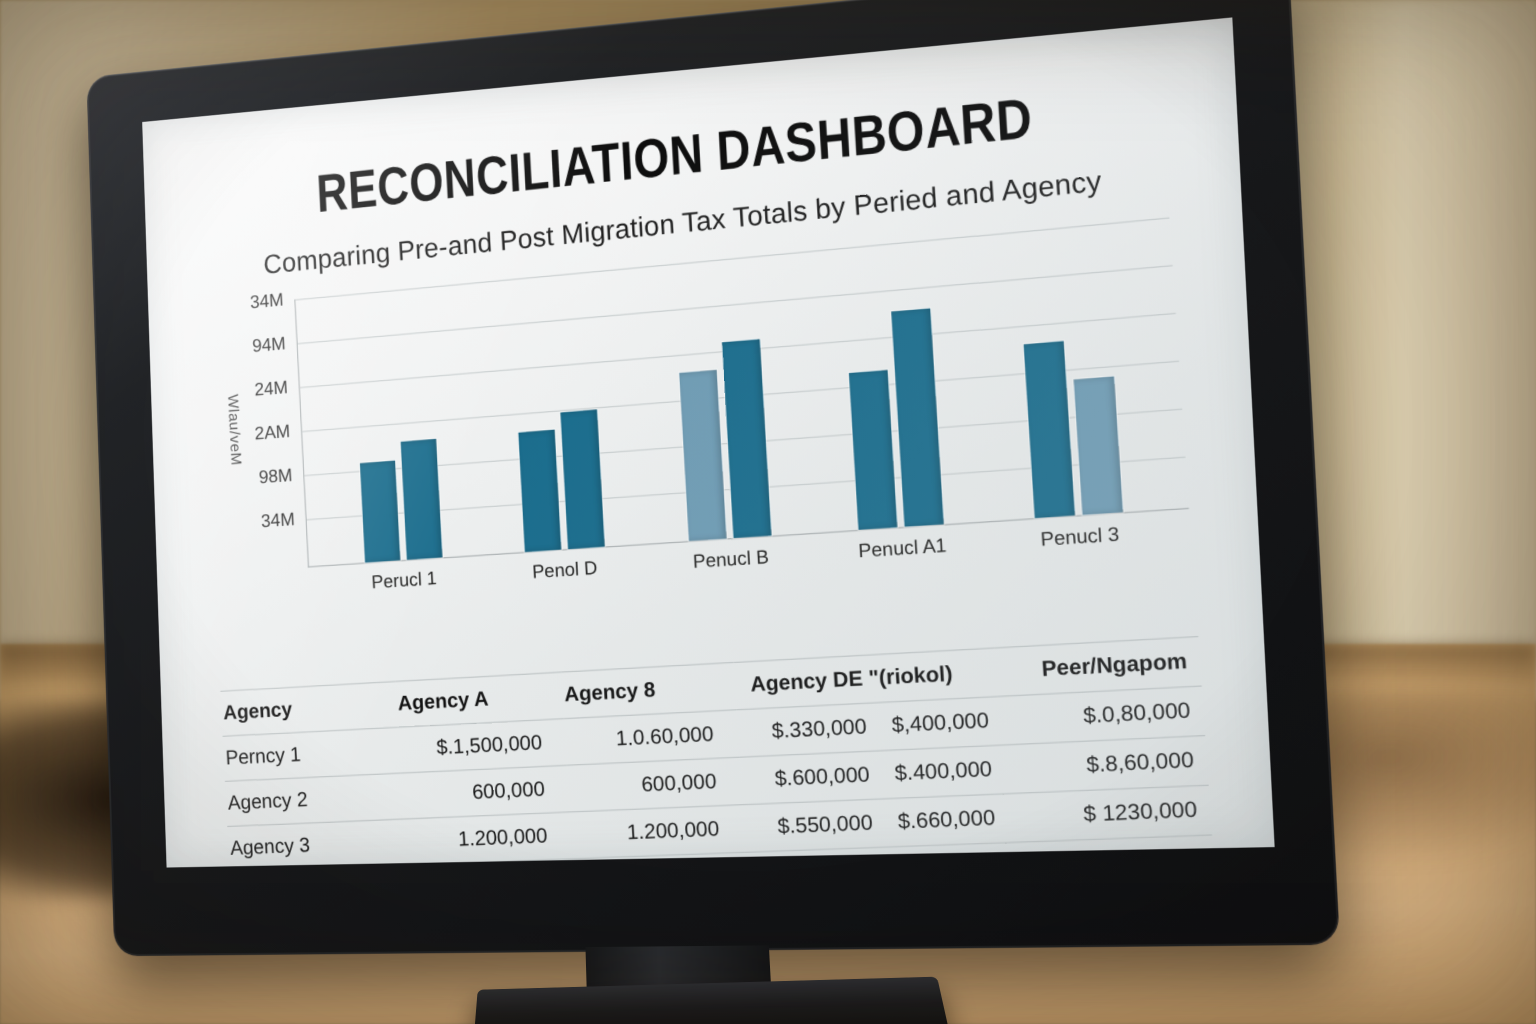 Image resolution: width=1536 pixels, height=1024 pixels. What do you see at coordinates (482, 746) in the screenshot?
I see `cell-agency-a: $.1,500,000` at bounding box center [482, 746].